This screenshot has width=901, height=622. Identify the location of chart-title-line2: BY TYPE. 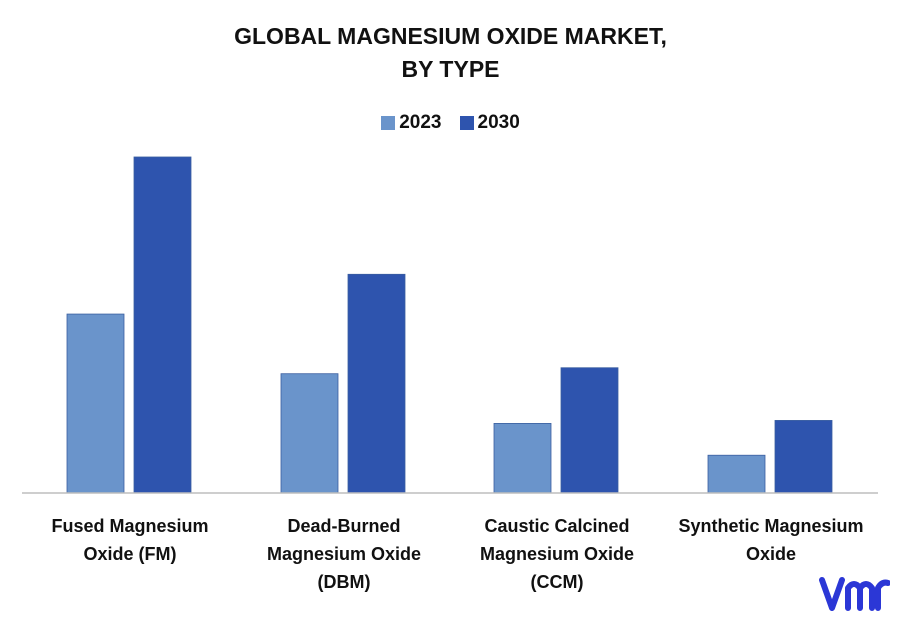
(450, 69).